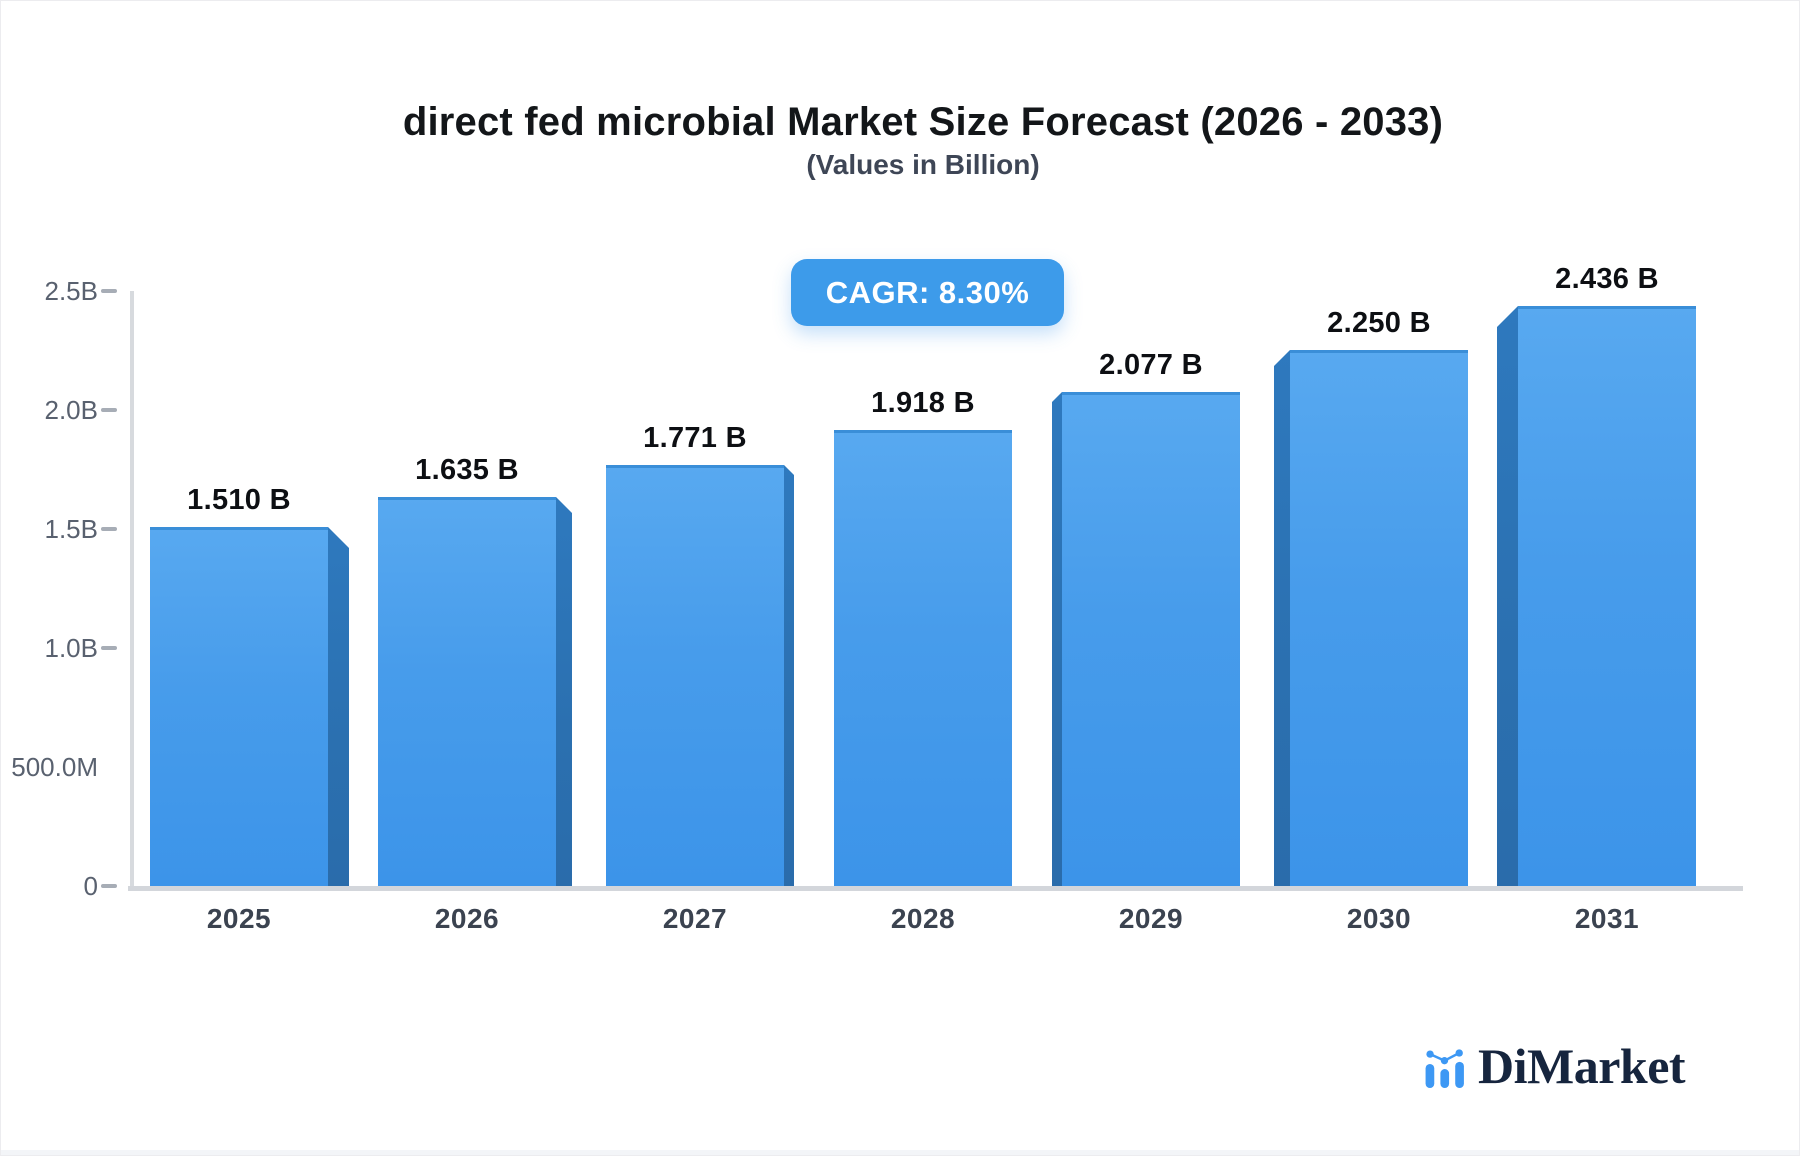  I want to click on dimarket-logo: DiMarket, so click(1554, 1066).